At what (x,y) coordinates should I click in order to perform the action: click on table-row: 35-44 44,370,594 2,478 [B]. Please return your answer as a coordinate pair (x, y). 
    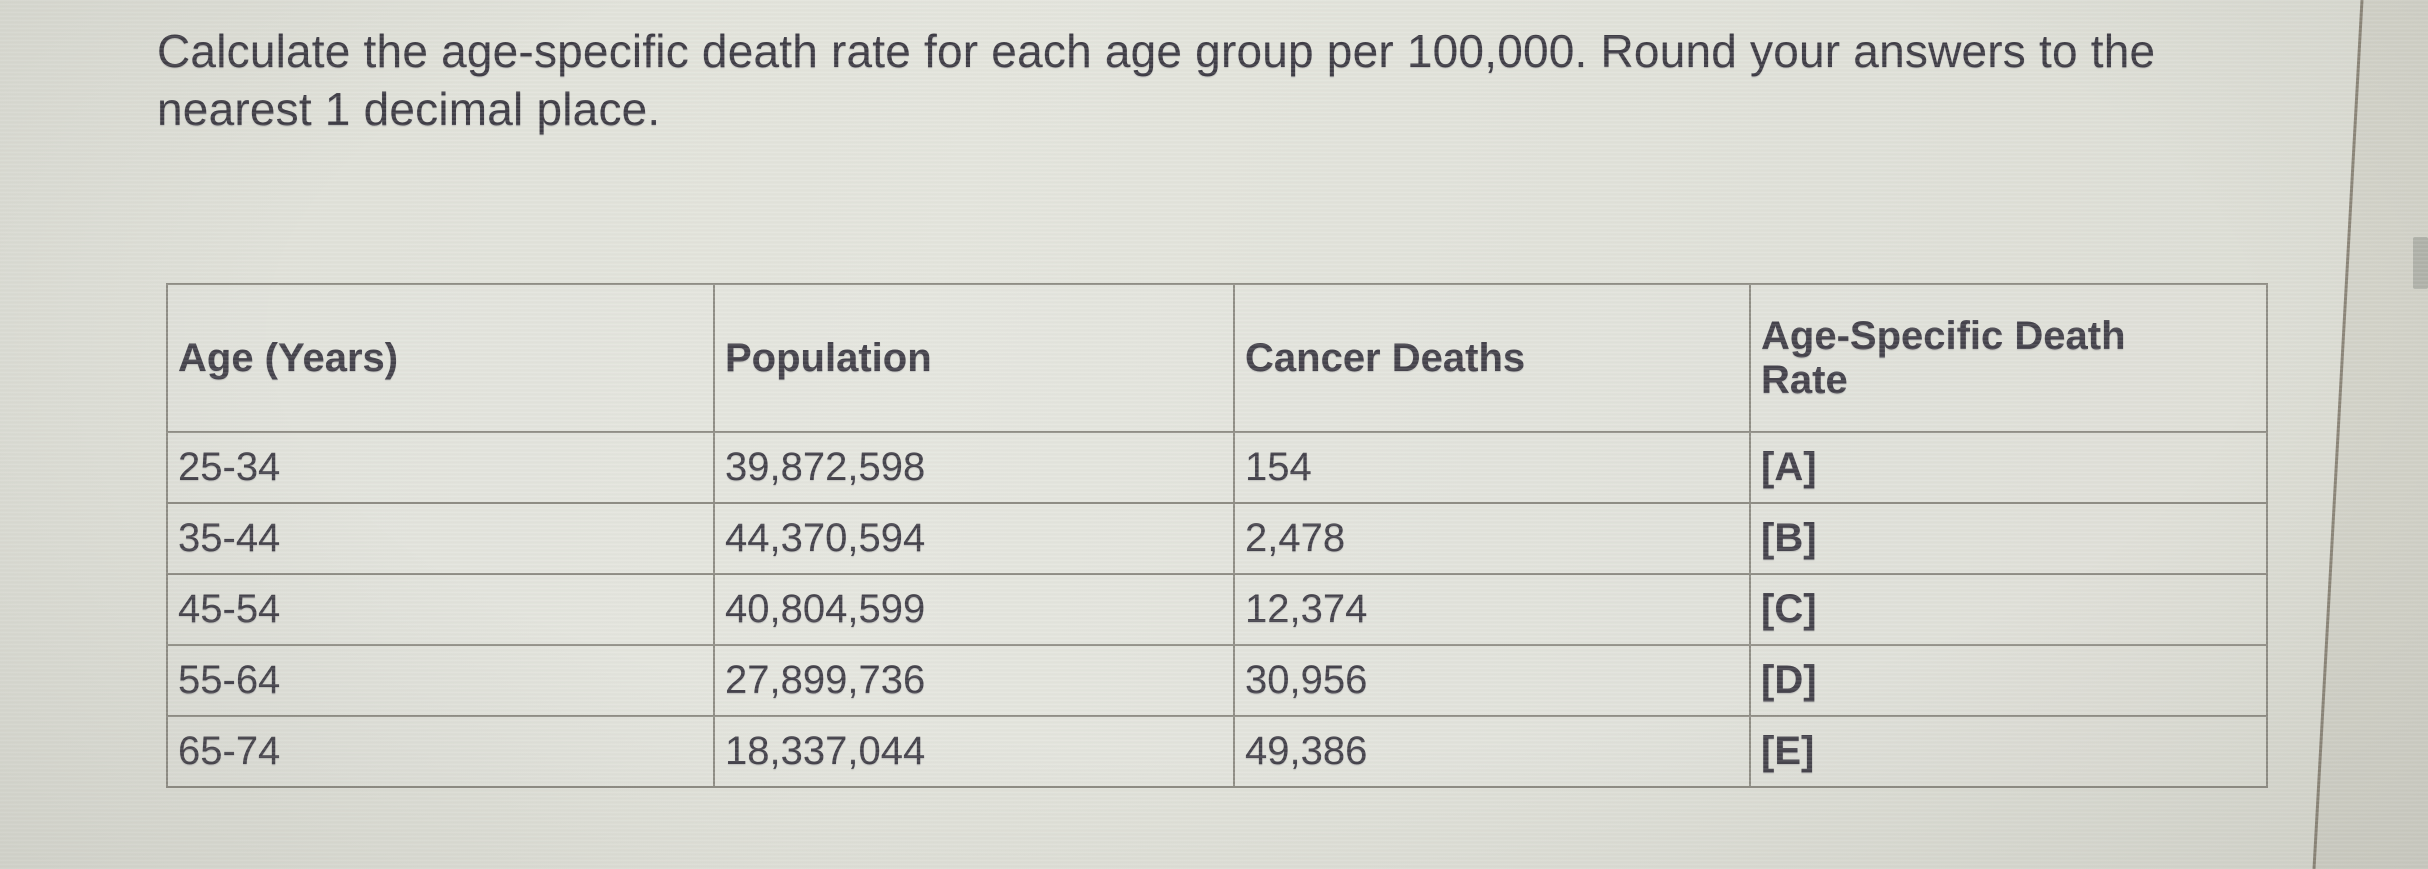
    Looking at the image, I should click on (1217, 538).